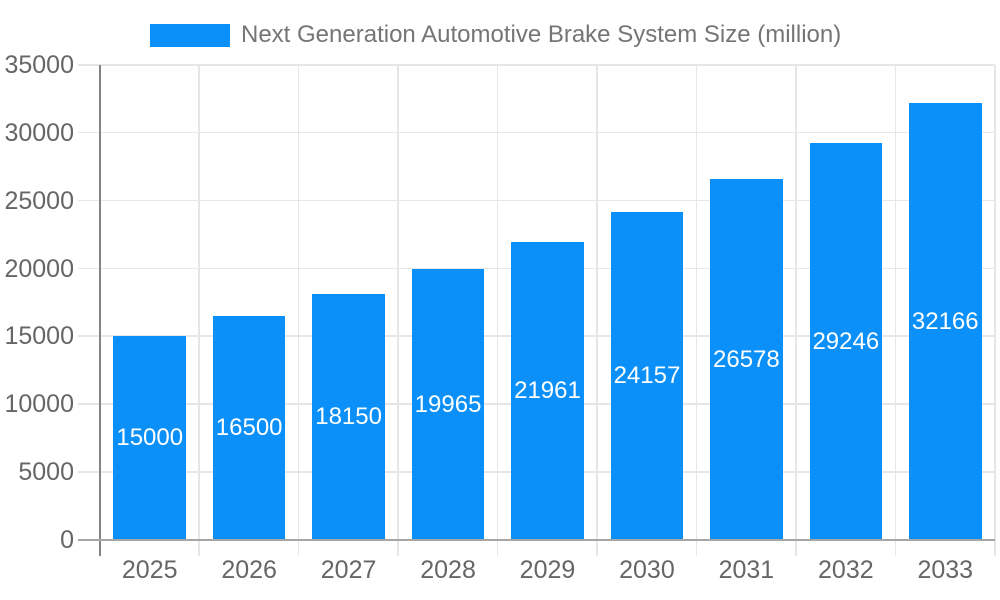  I want to click on y-axis-label: 30000, so click(39, 132).